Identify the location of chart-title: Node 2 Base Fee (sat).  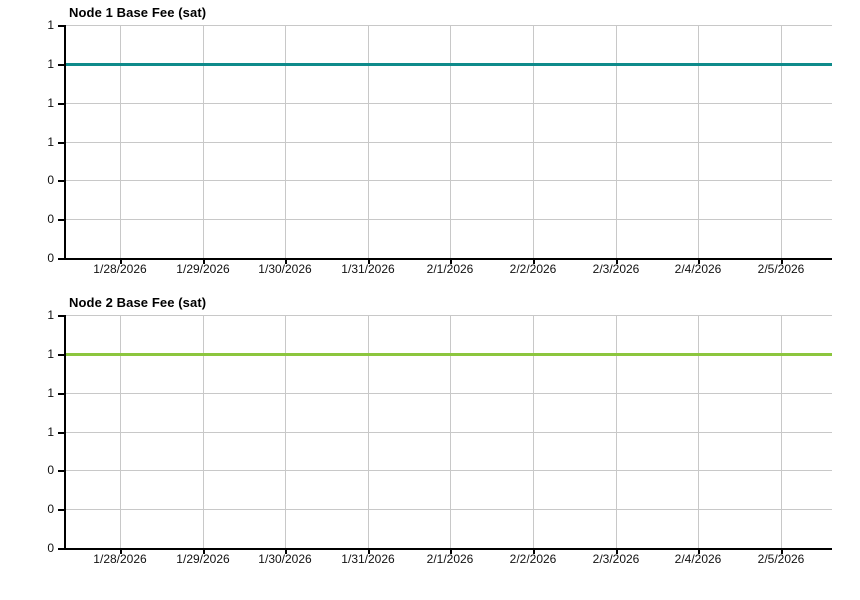
(138, 302).